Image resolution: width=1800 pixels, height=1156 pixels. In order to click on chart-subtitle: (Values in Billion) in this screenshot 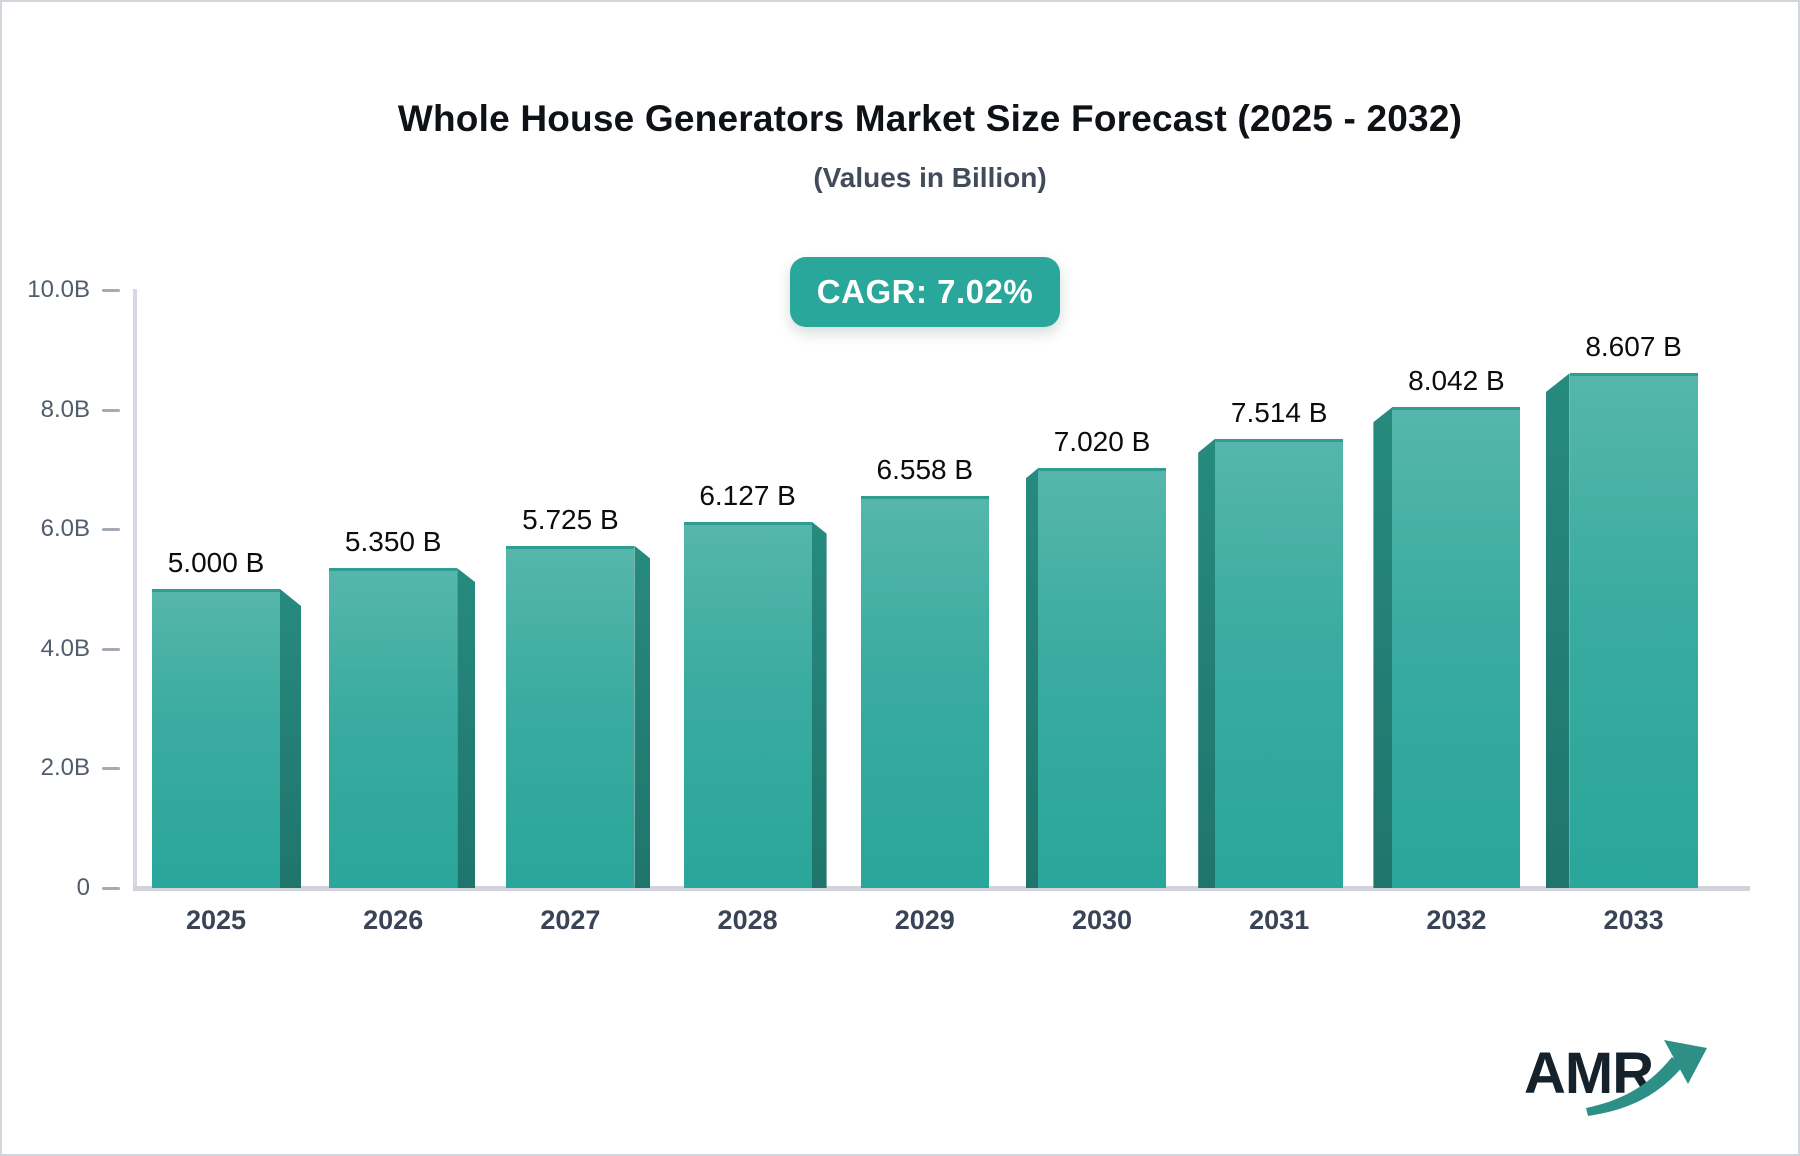, I will do `click(930, 177)`.